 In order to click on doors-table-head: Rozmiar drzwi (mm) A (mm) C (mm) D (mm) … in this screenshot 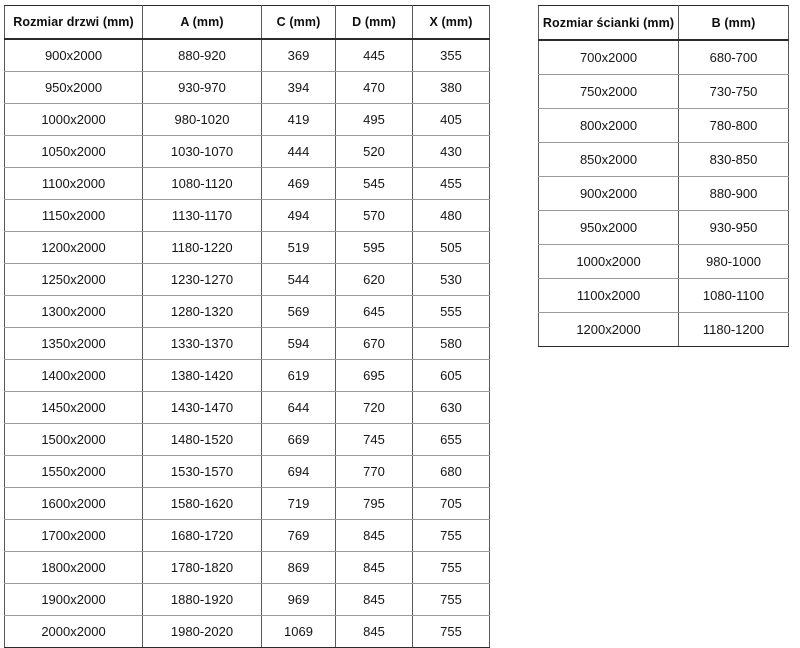, I will do `click(247, 22)`.